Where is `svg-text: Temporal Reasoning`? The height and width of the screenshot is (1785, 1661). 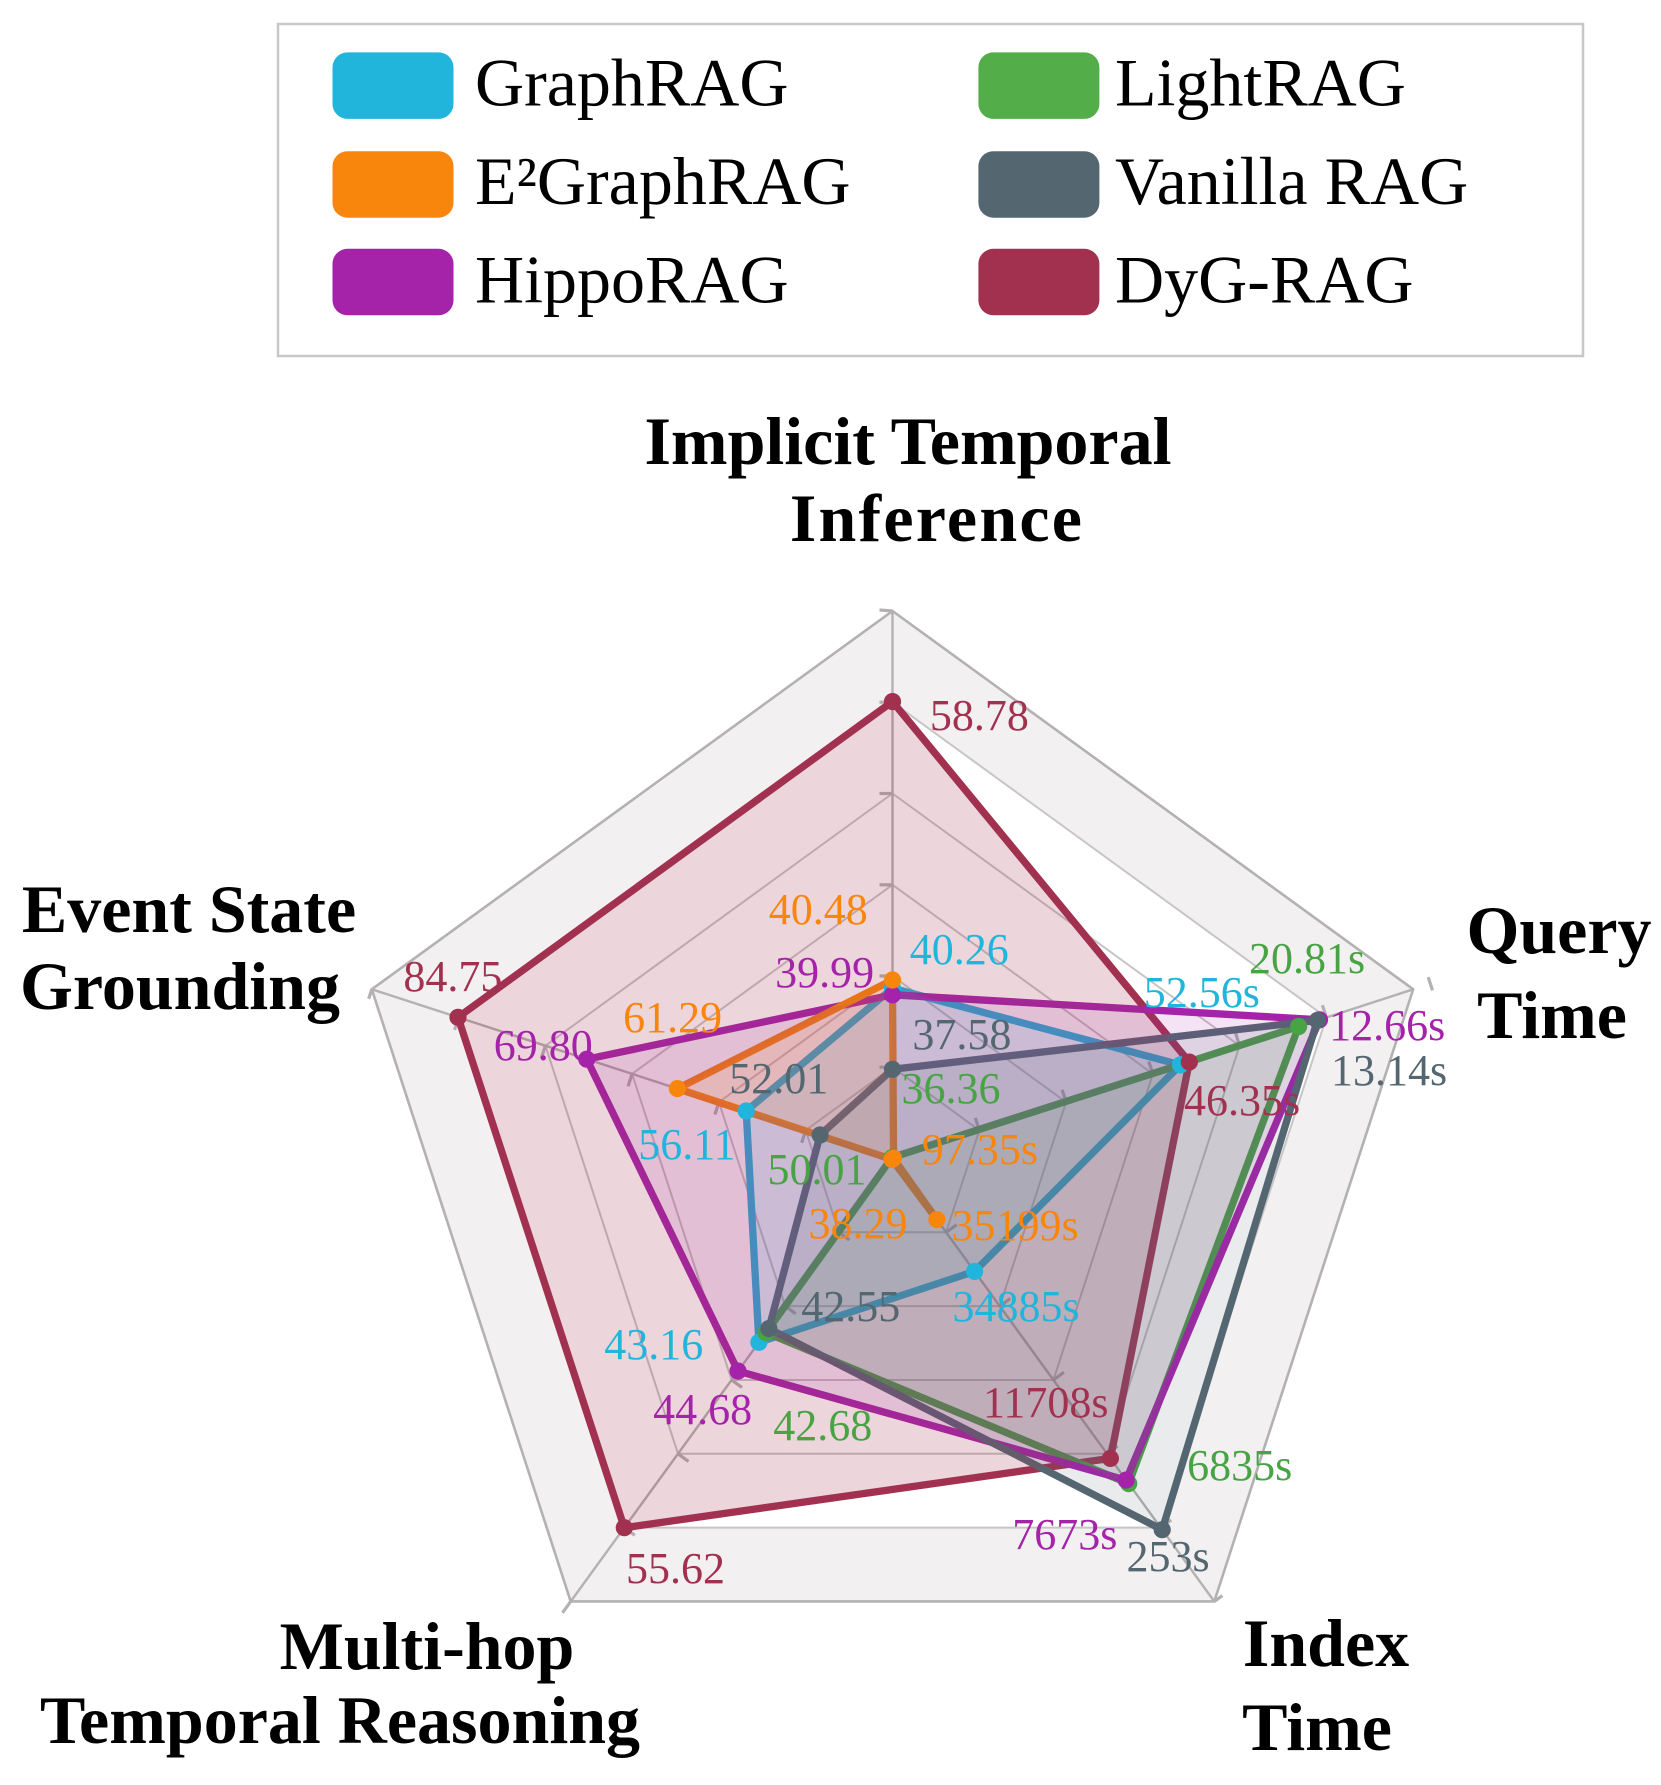 svg-text: Temporal Reasoning is located at coordinates (340, 1720).